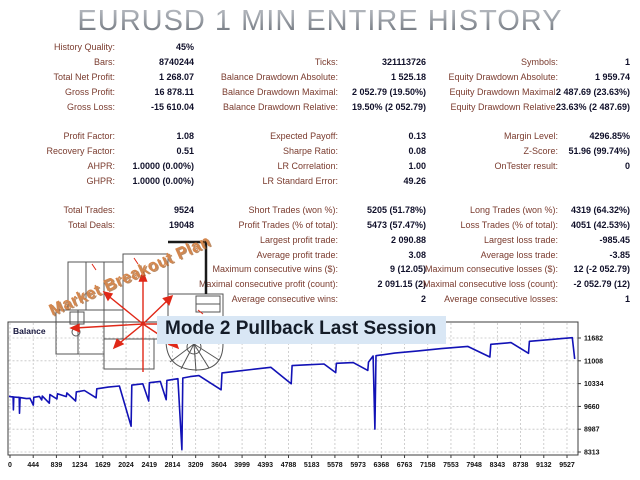 This screenshot has width=640, height=480. Describe the element at coordinates (172, 106) in the screenshot. I see `stat-value: -15 610.04` at that location.